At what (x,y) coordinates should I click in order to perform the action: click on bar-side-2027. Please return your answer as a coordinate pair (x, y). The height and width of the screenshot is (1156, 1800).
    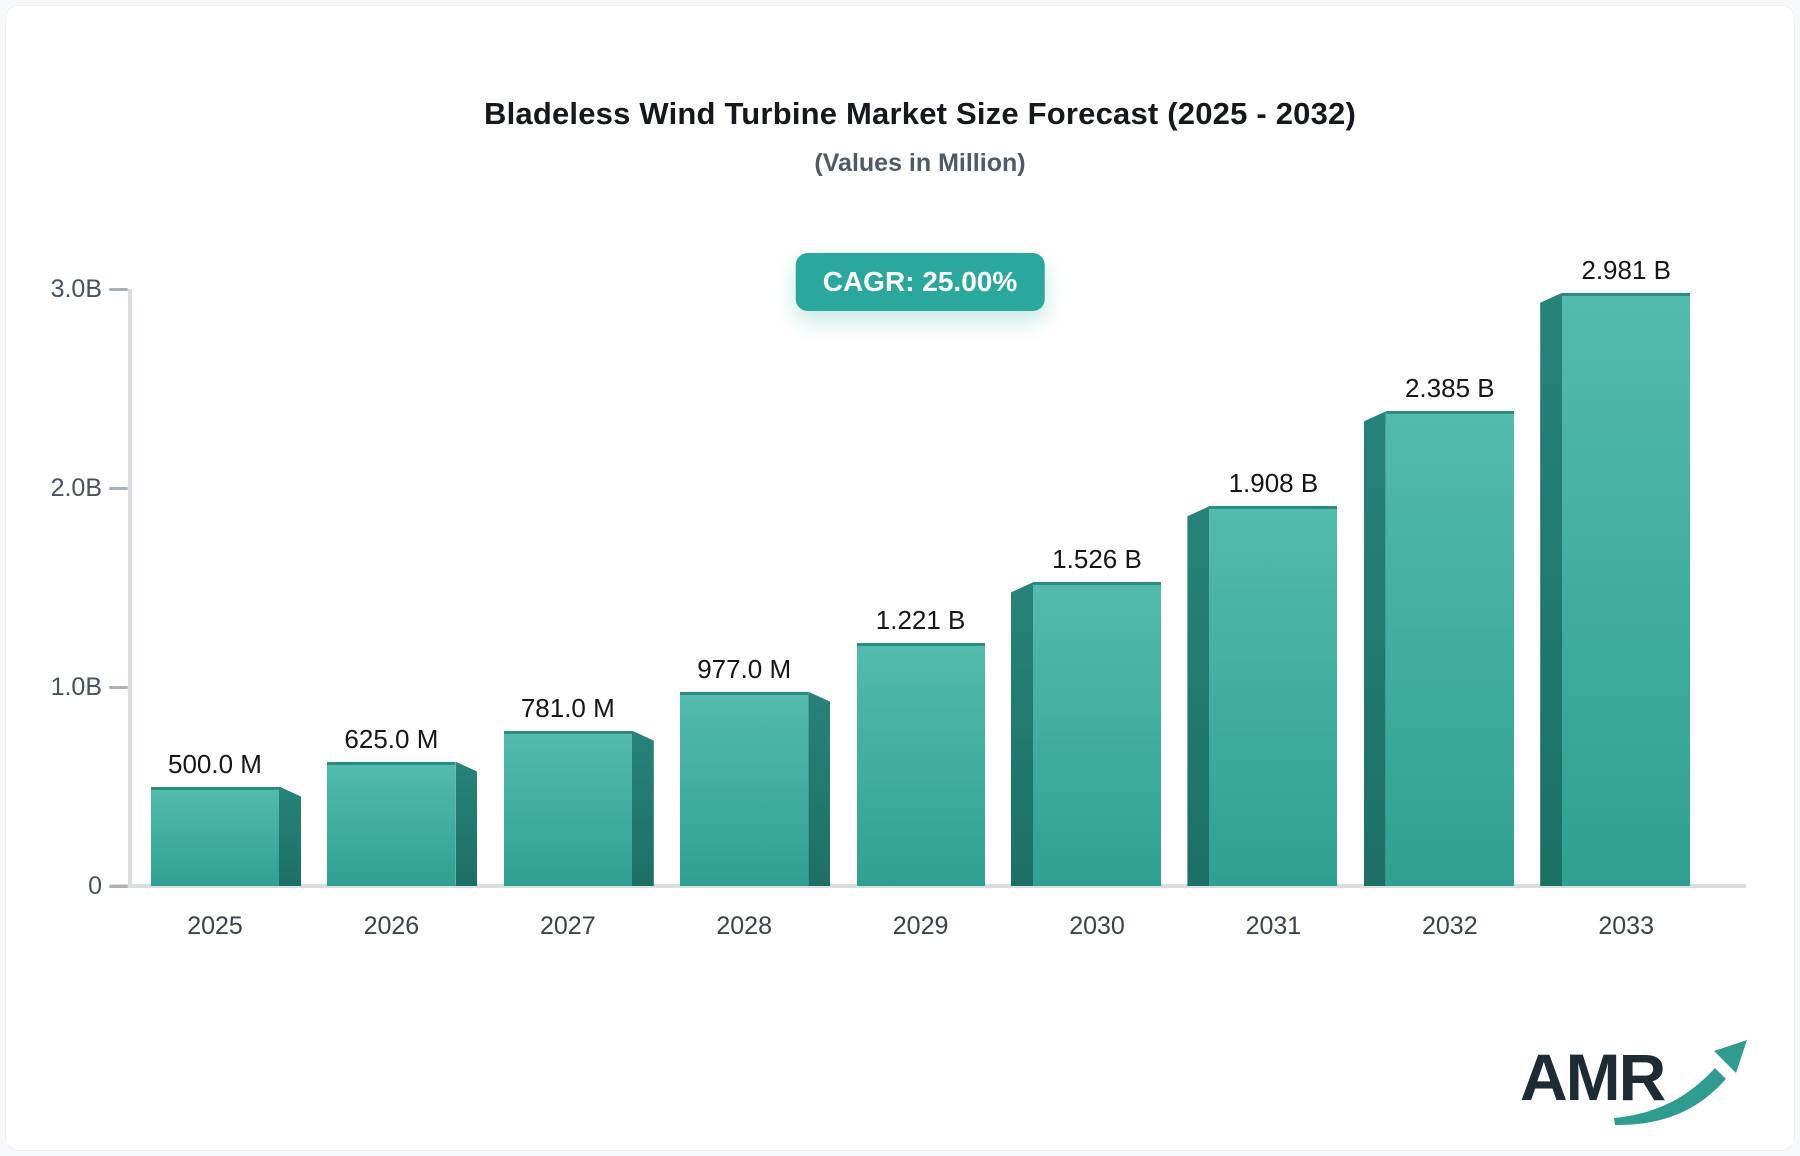
    Looking at the image, I should click on (642, 808).